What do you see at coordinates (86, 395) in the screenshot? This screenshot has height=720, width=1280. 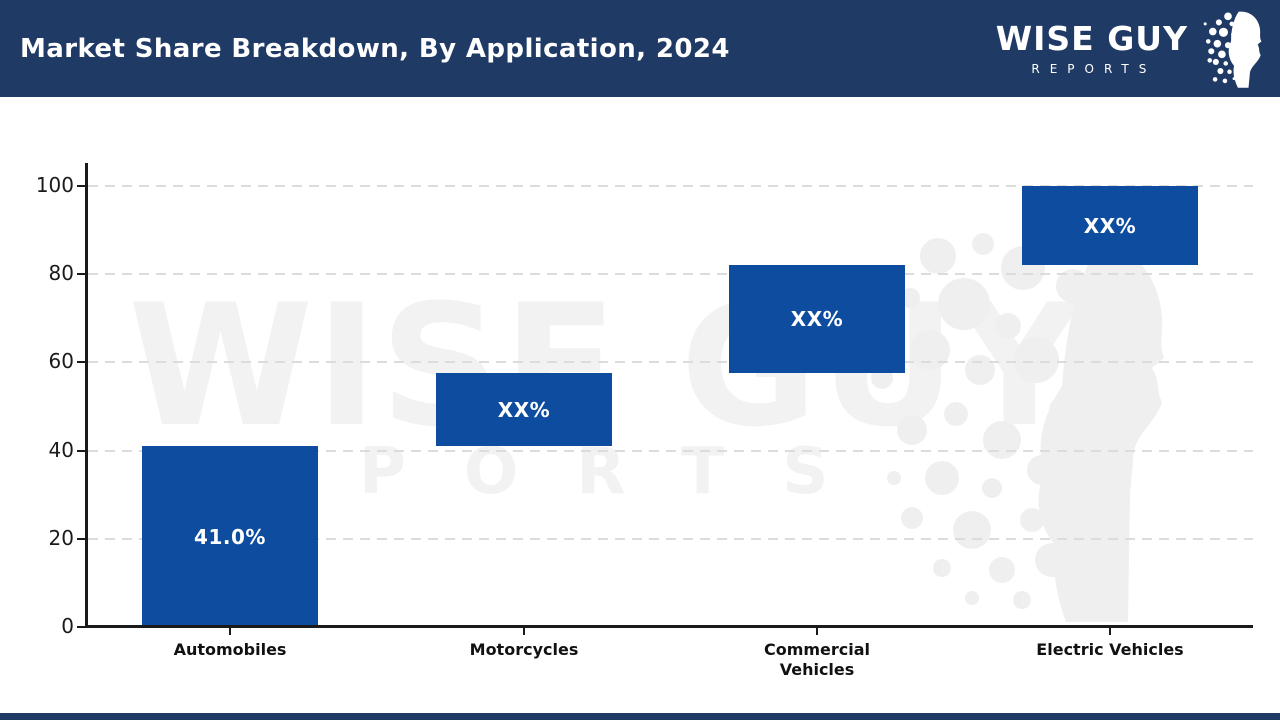 I see `y-axis` at bounding box center [86, 395].